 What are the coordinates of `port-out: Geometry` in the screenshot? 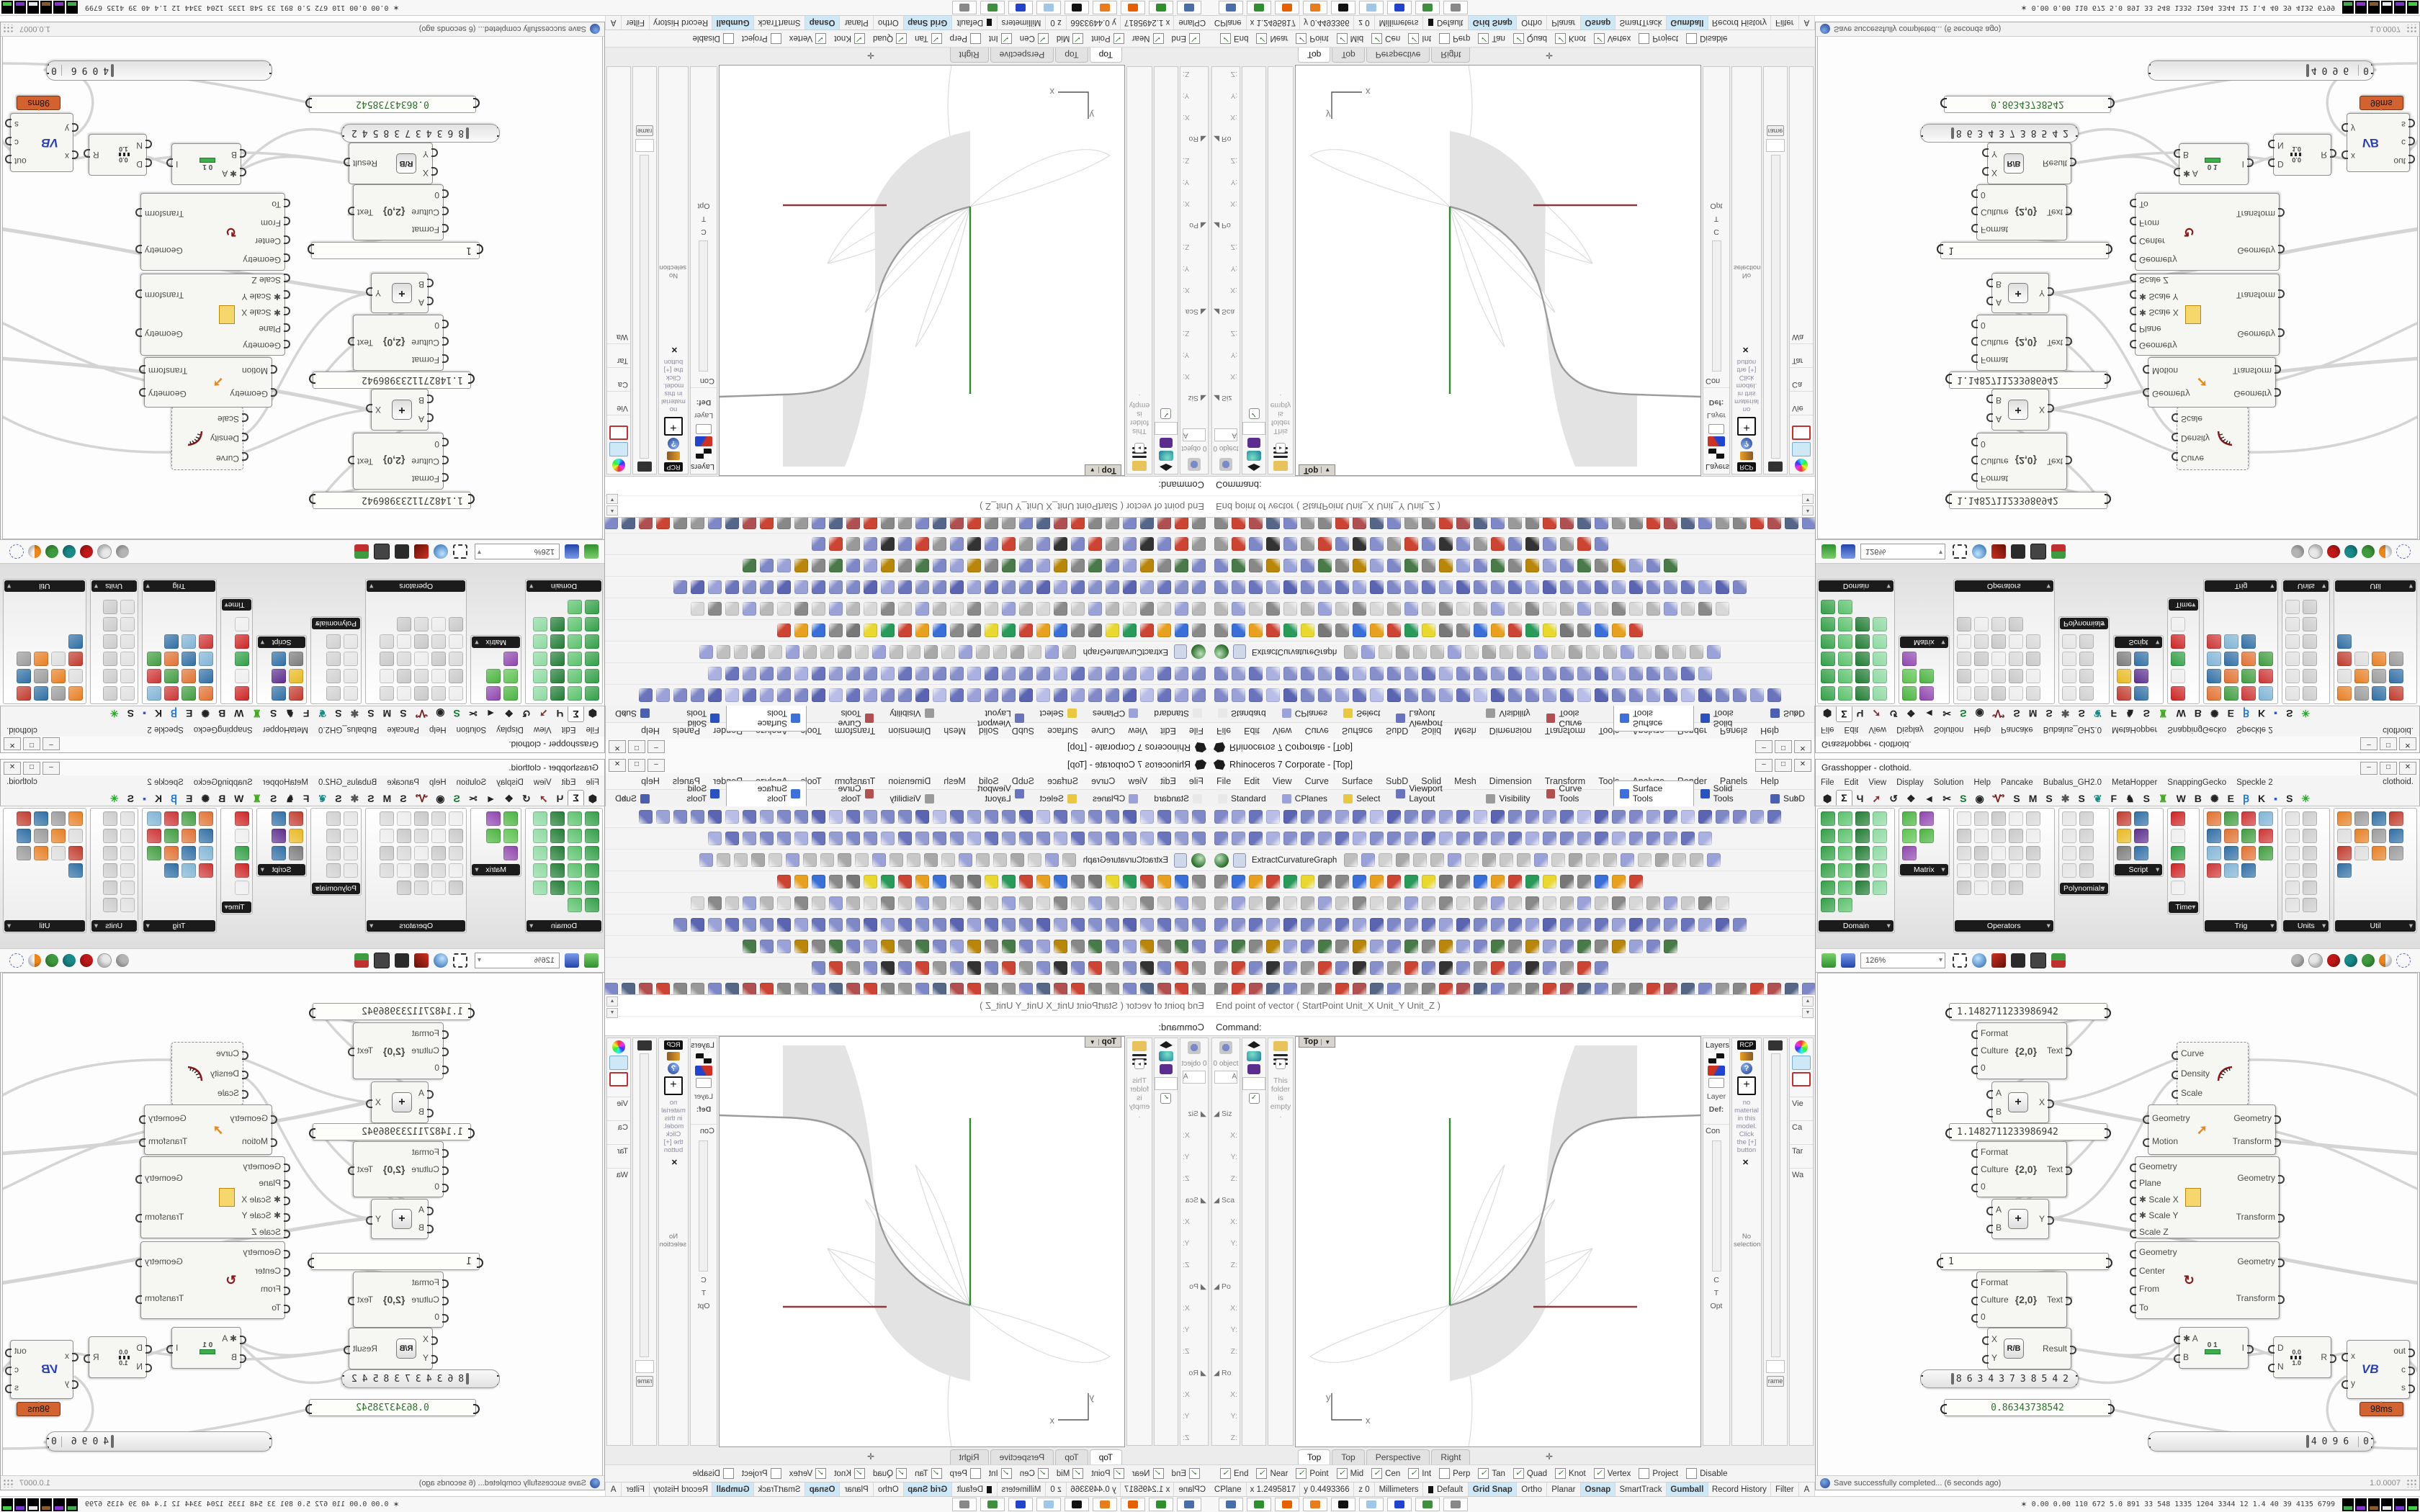 It's located at (2252, 394).